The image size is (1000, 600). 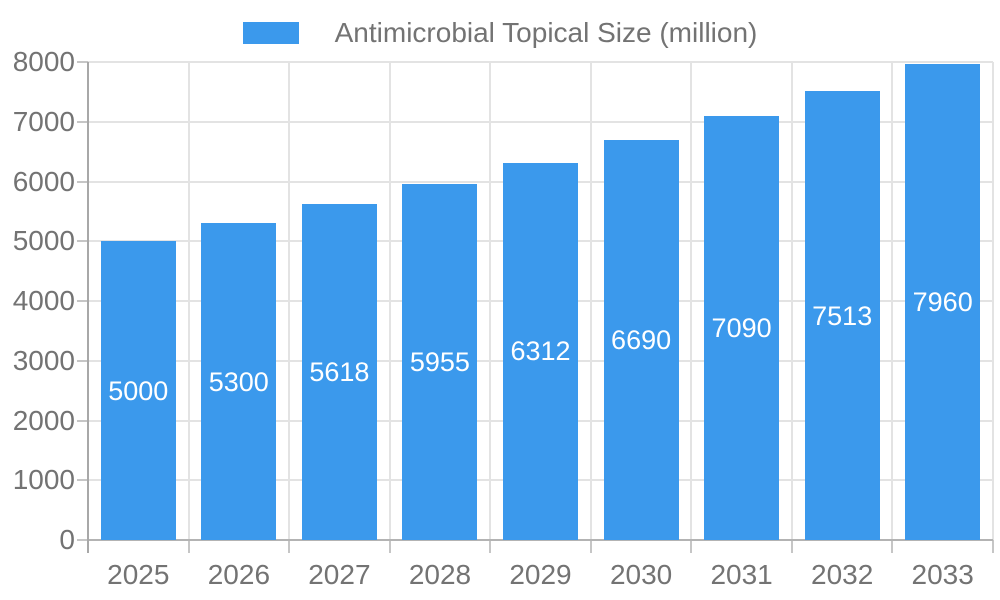 I want to click on legend-item: Antimicrobial Topical Size (million), so click(x=500, y=32).